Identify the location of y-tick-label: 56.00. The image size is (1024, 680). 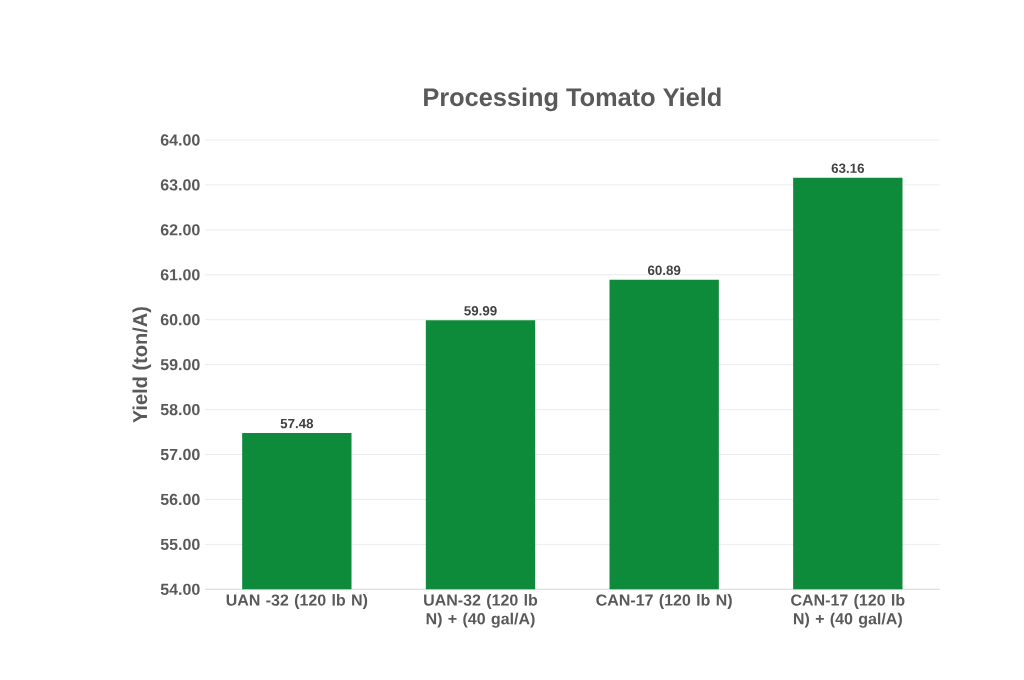
(180, 499).